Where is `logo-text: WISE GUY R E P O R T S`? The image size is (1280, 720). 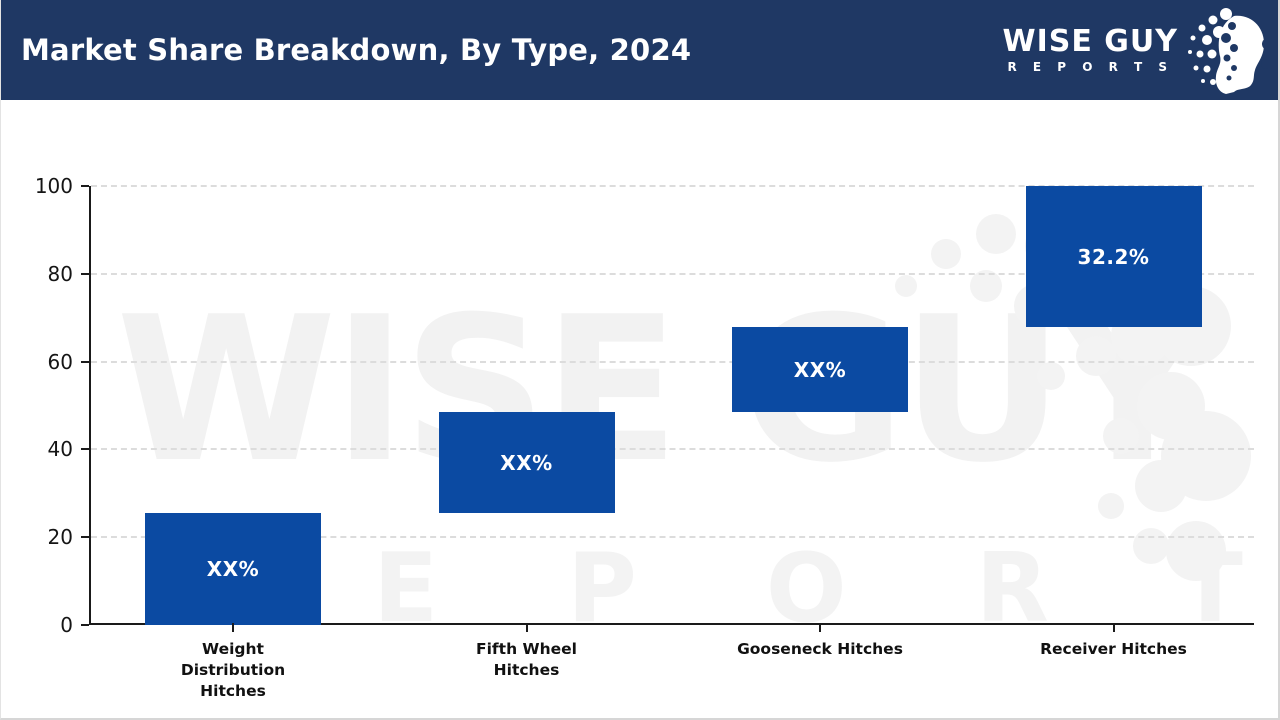
logo-text: WISE GUY R E P O R T S is located at coordinates (1090, 50).